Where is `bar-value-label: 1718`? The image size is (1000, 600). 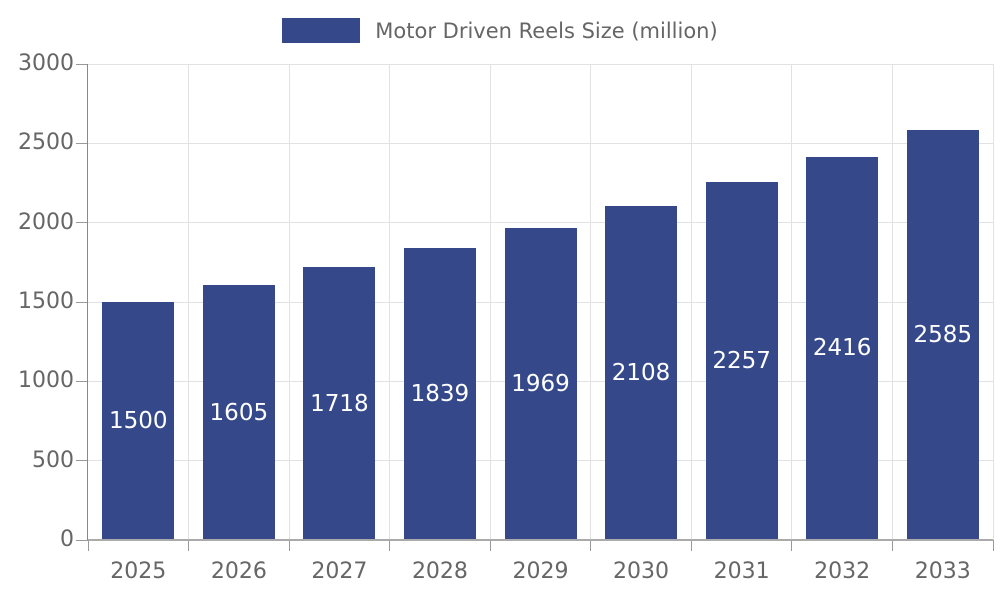
bar-value-label: 1718 is located at coordinates (339, 403).